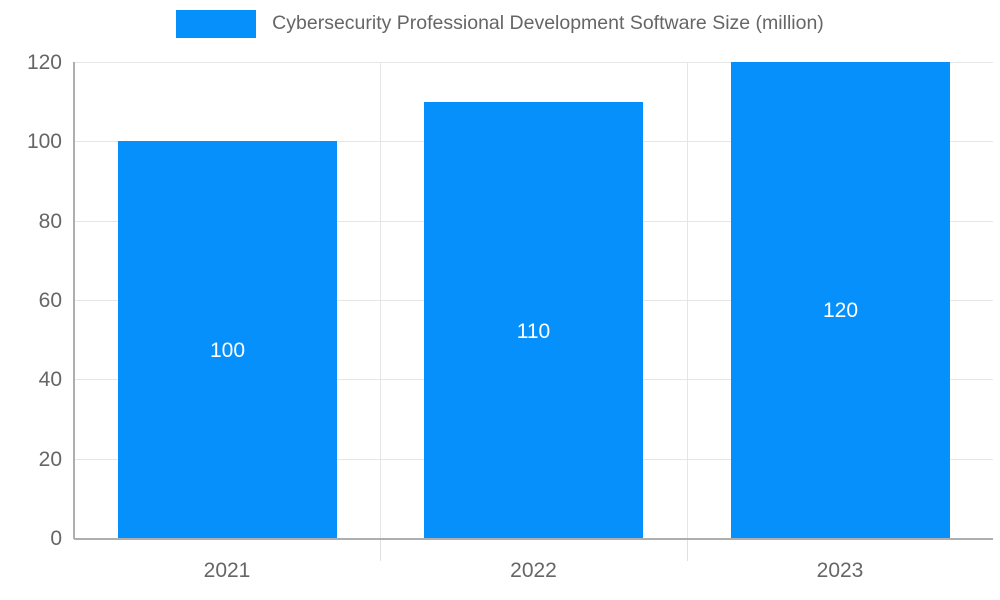 The image size is (1000, 600). What do you see at coordinates (44, 62) in the screenshot?
I see `y-axis-label-120: 120` at bounding box center [44, 62].